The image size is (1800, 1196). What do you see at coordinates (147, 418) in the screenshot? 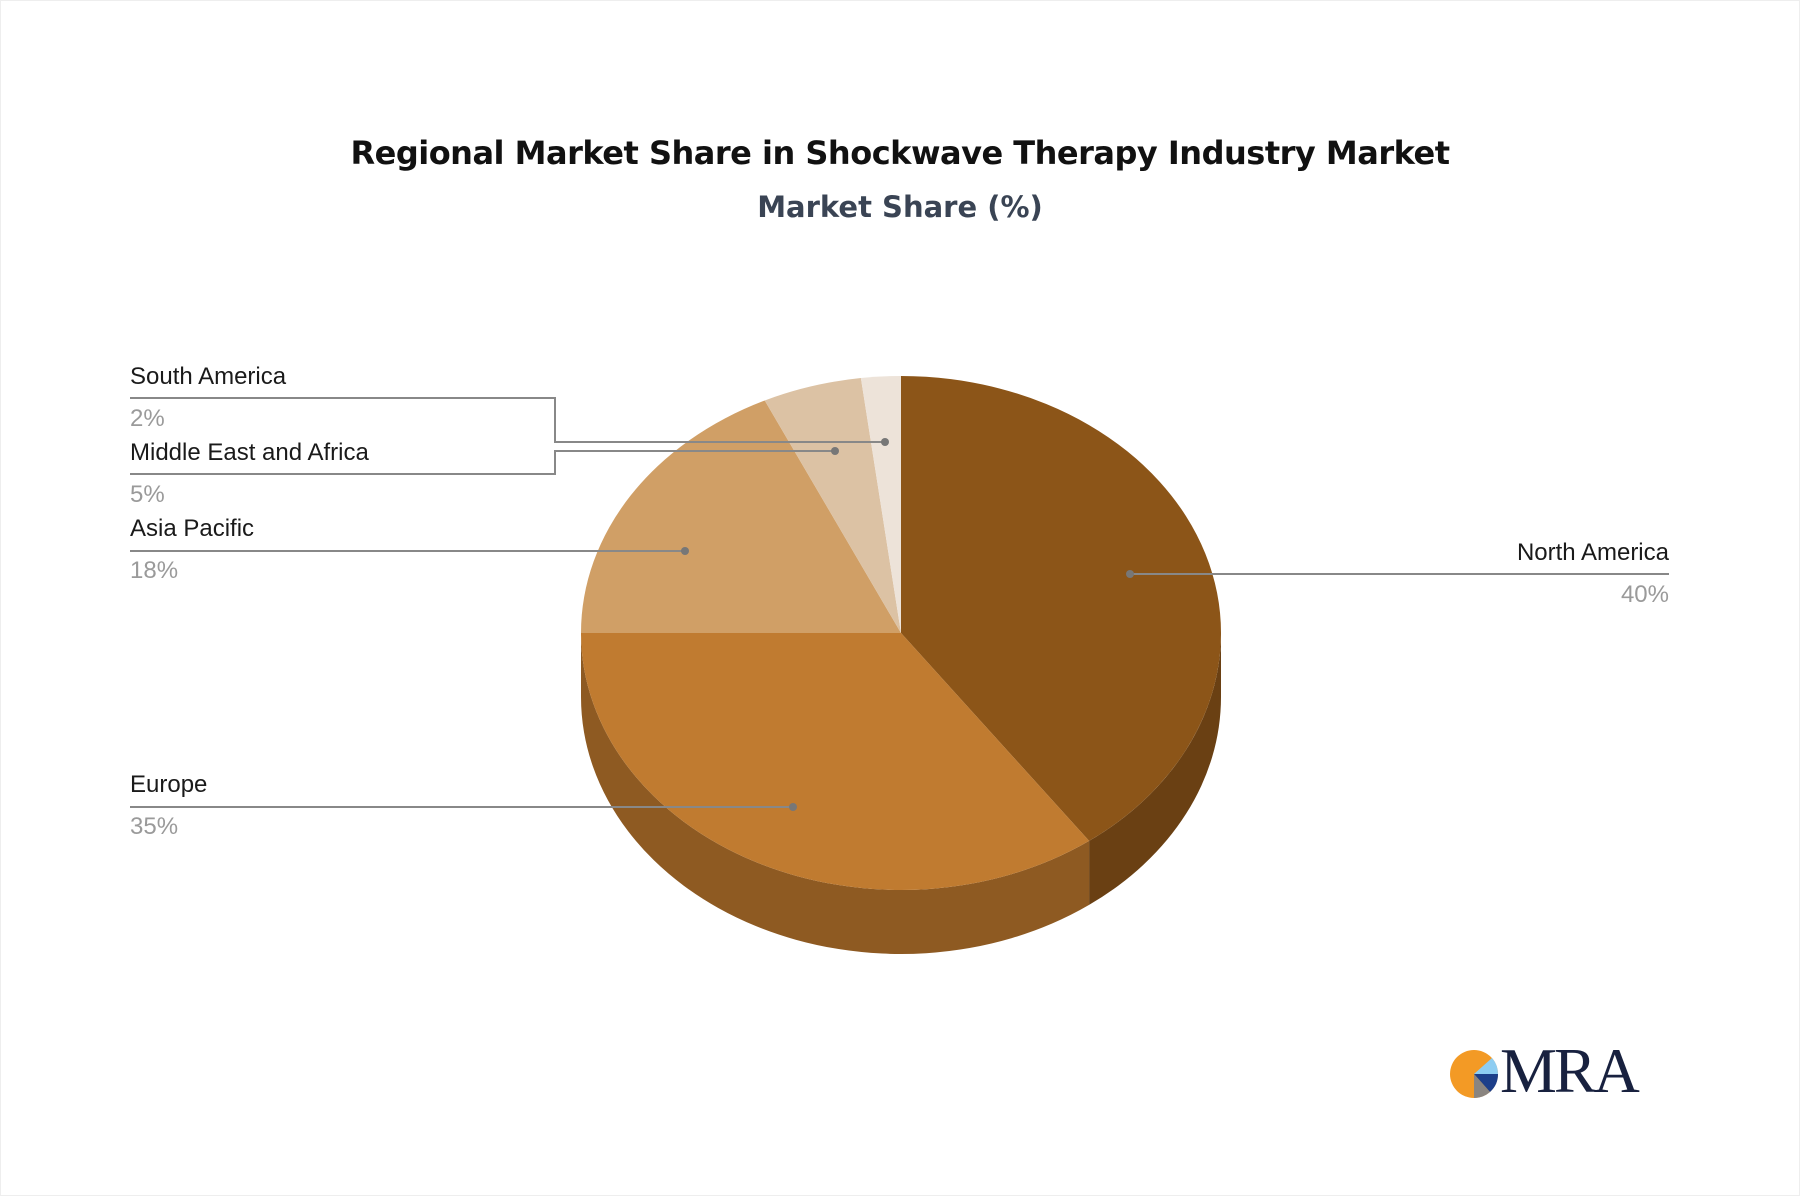
I see `pct-south-america: 2%` at bounding box center [147, 418].